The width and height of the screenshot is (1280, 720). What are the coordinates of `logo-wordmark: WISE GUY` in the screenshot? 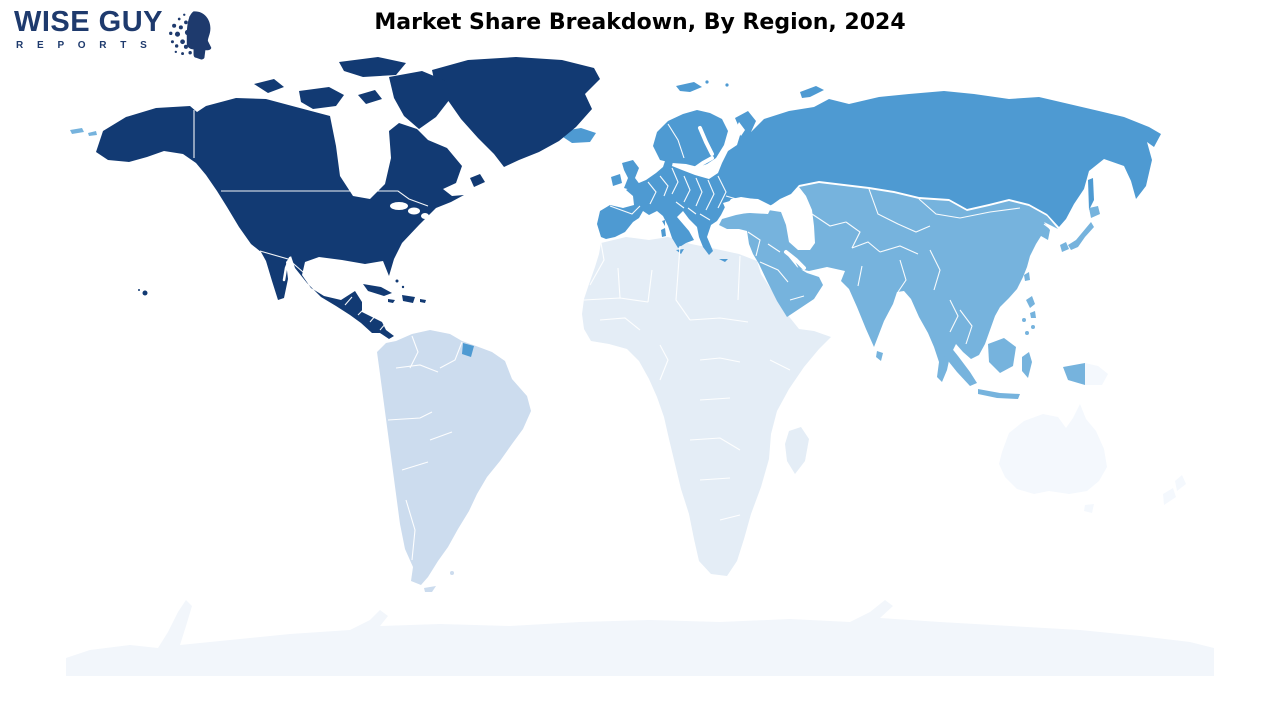 It's located at (89, 22).